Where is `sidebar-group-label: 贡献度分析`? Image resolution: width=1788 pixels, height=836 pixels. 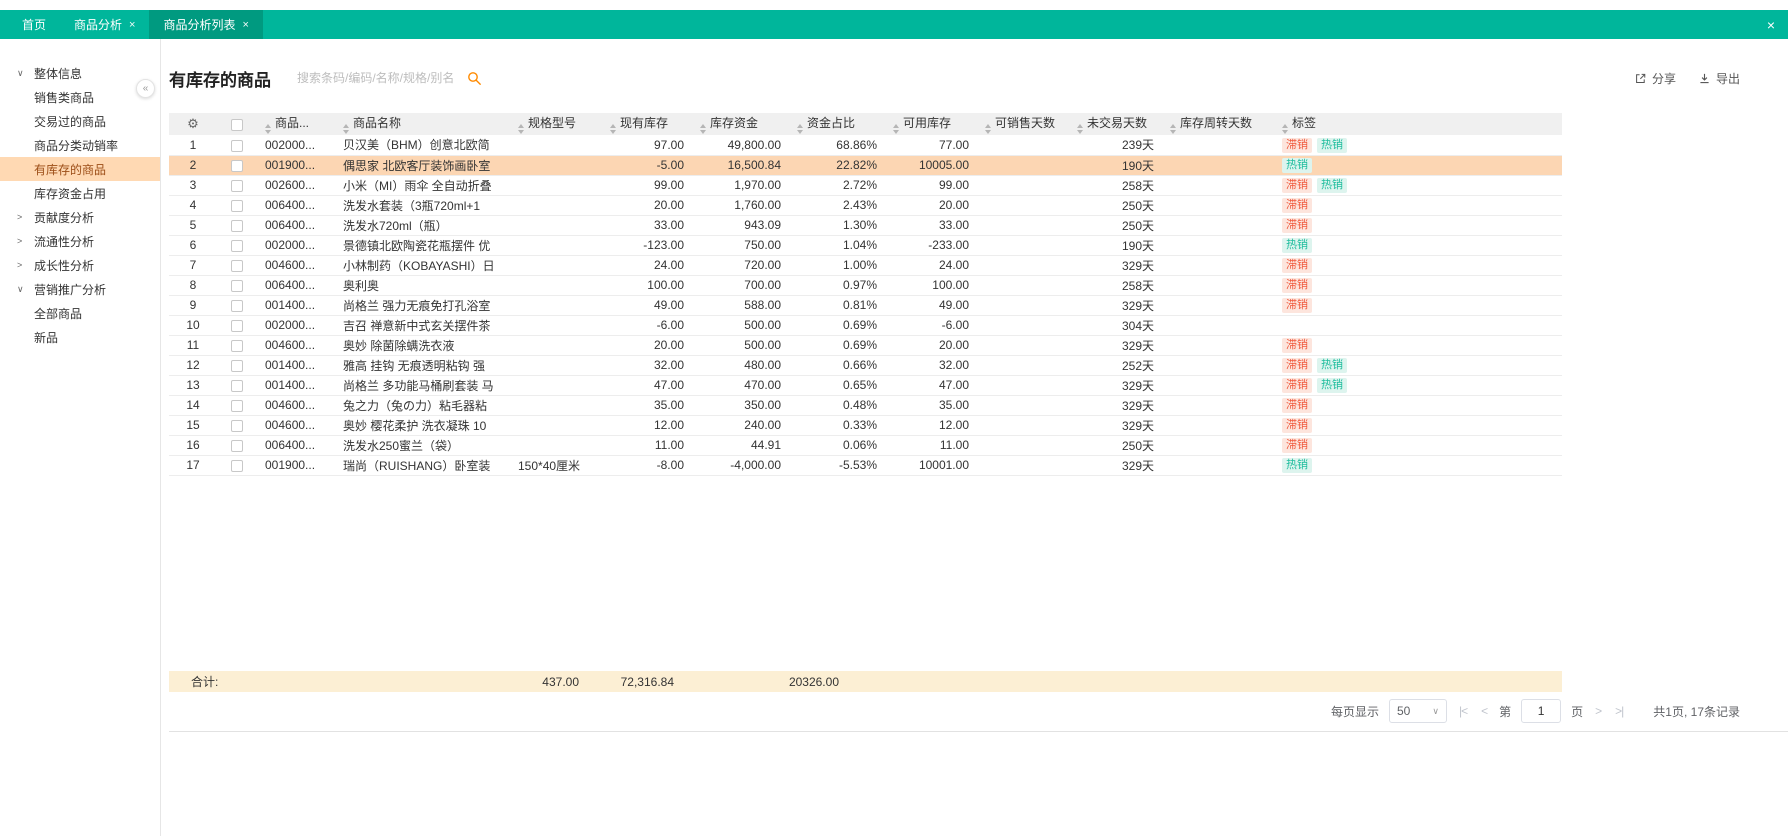 sidebar-group-label: 贡献度分析 is located at coordinates (64, 217).